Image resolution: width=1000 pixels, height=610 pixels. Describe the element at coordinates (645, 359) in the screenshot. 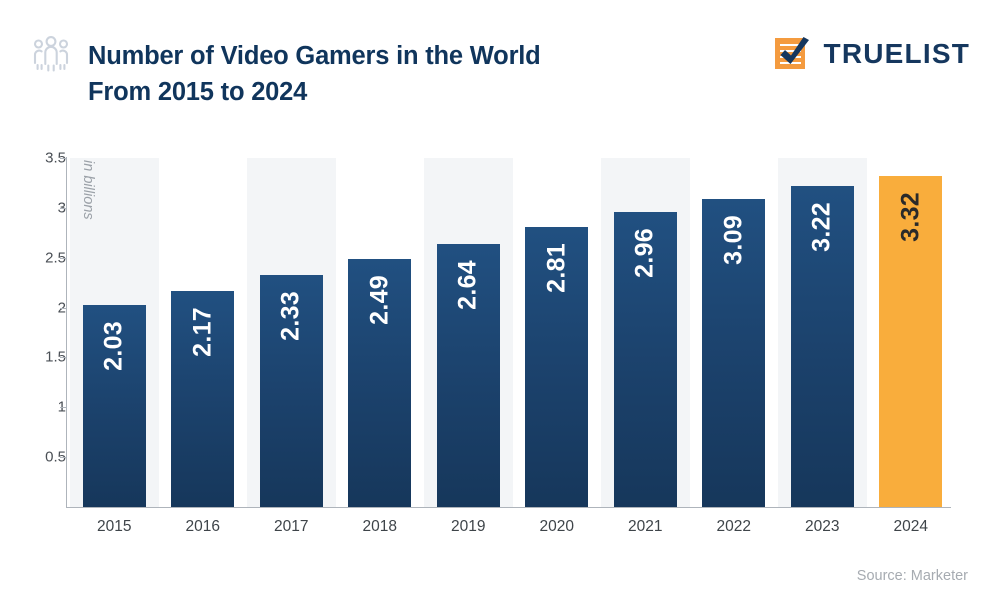

I see `bar-2021: 2.96` at that location.